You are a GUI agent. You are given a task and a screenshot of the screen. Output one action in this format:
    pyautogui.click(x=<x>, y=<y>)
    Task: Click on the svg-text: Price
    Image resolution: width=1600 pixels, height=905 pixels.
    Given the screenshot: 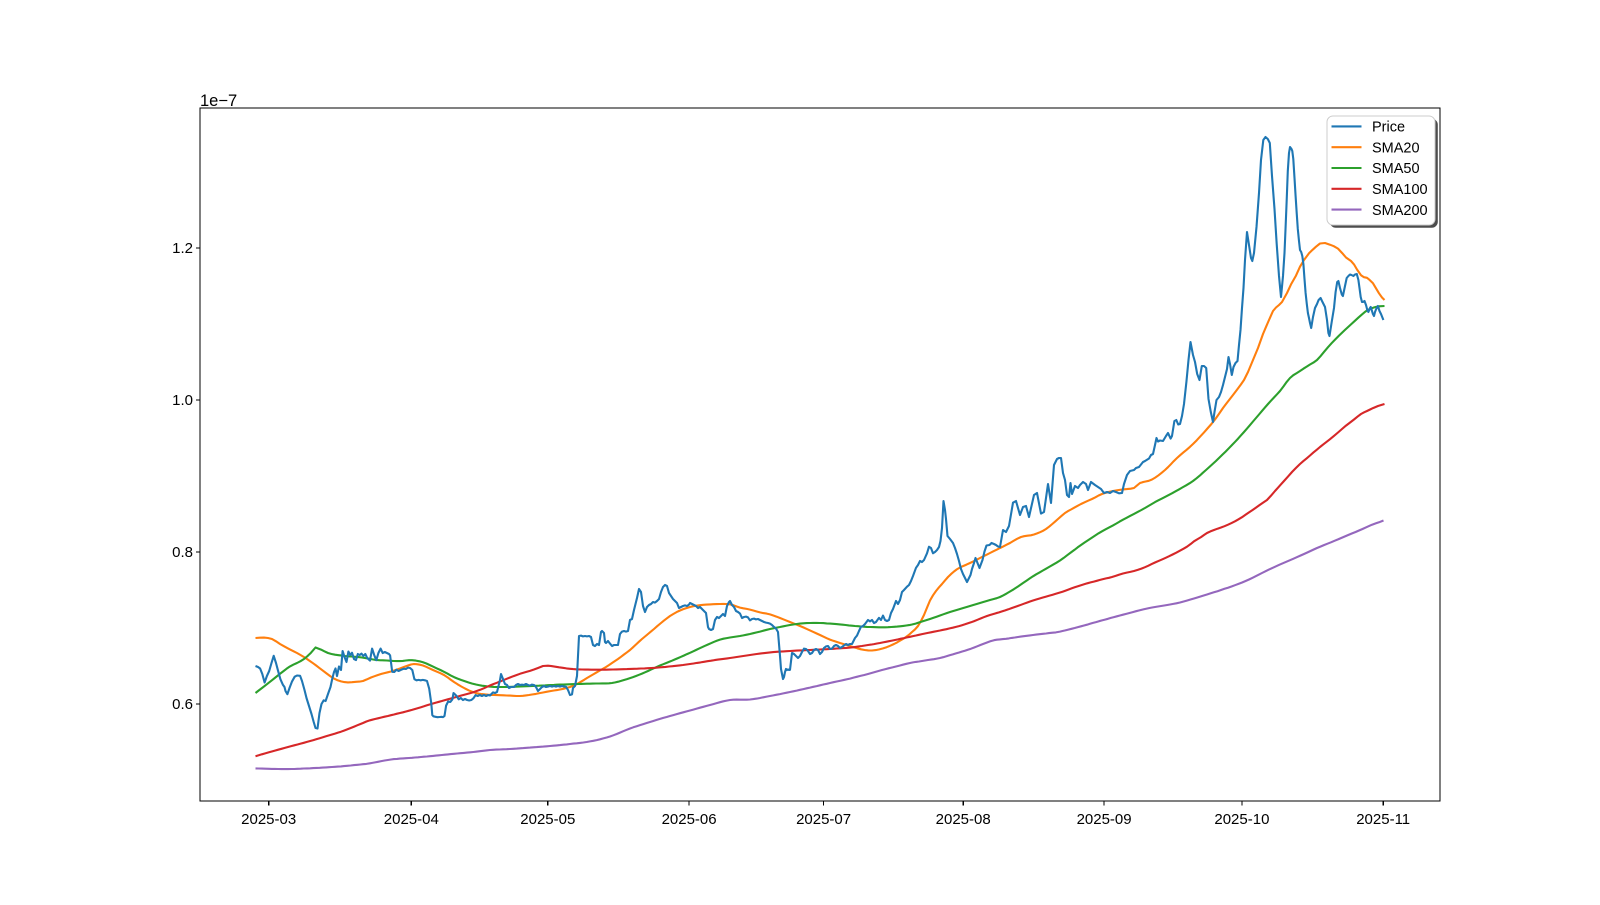 What is the action you would take?
    pyautogui.click(x=1388, y=128)
    